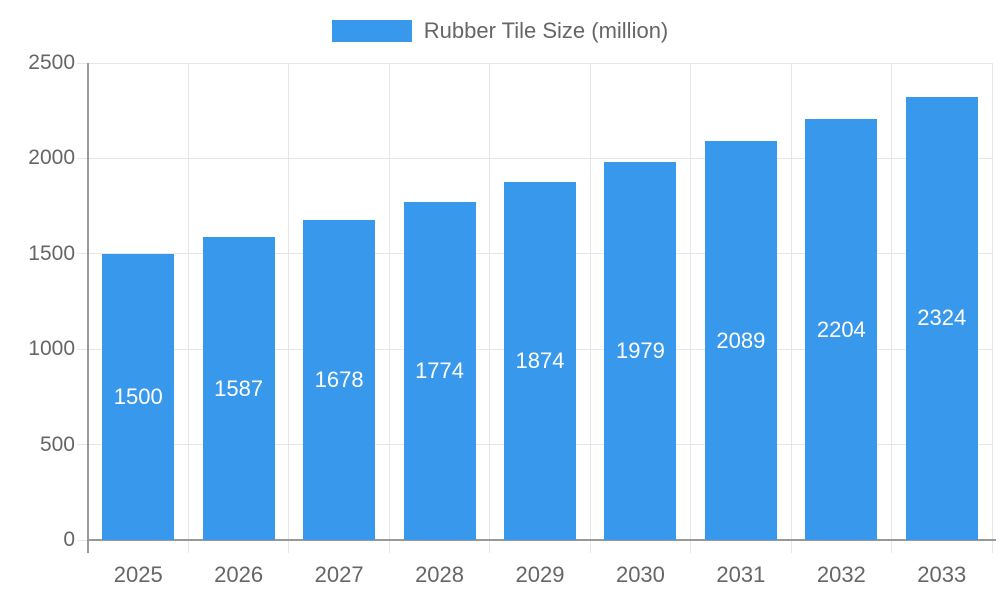  I want to click on y-tick-label: 2500, so click(51, 62).